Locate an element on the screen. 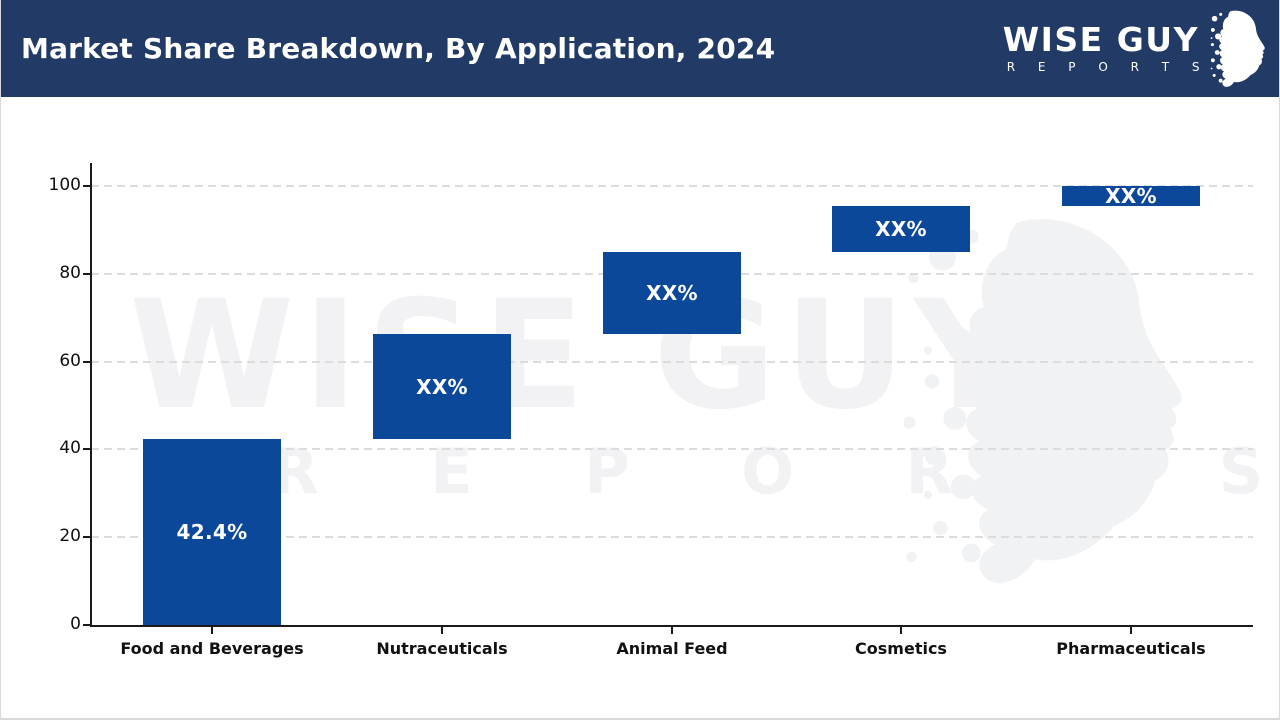  bar-value-label-nutraceuticals: XX% is located at coordinates (442, 386).